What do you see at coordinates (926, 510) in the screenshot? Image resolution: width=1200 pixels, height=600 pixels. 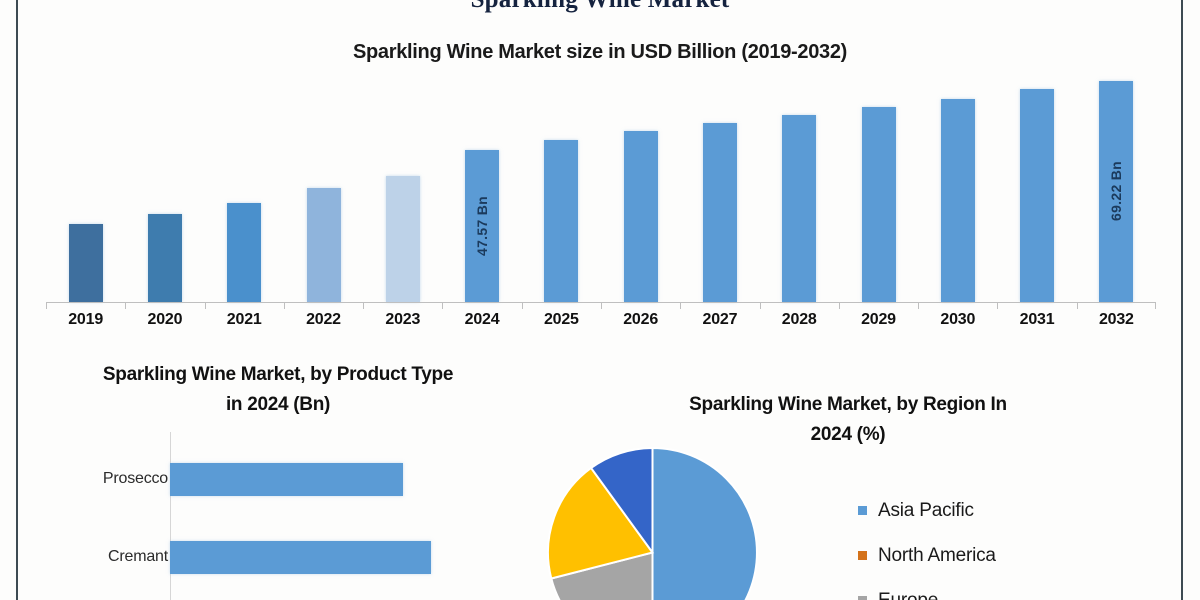 I see `legend-label: Asia Pacific` at bounding box center [926, 510].